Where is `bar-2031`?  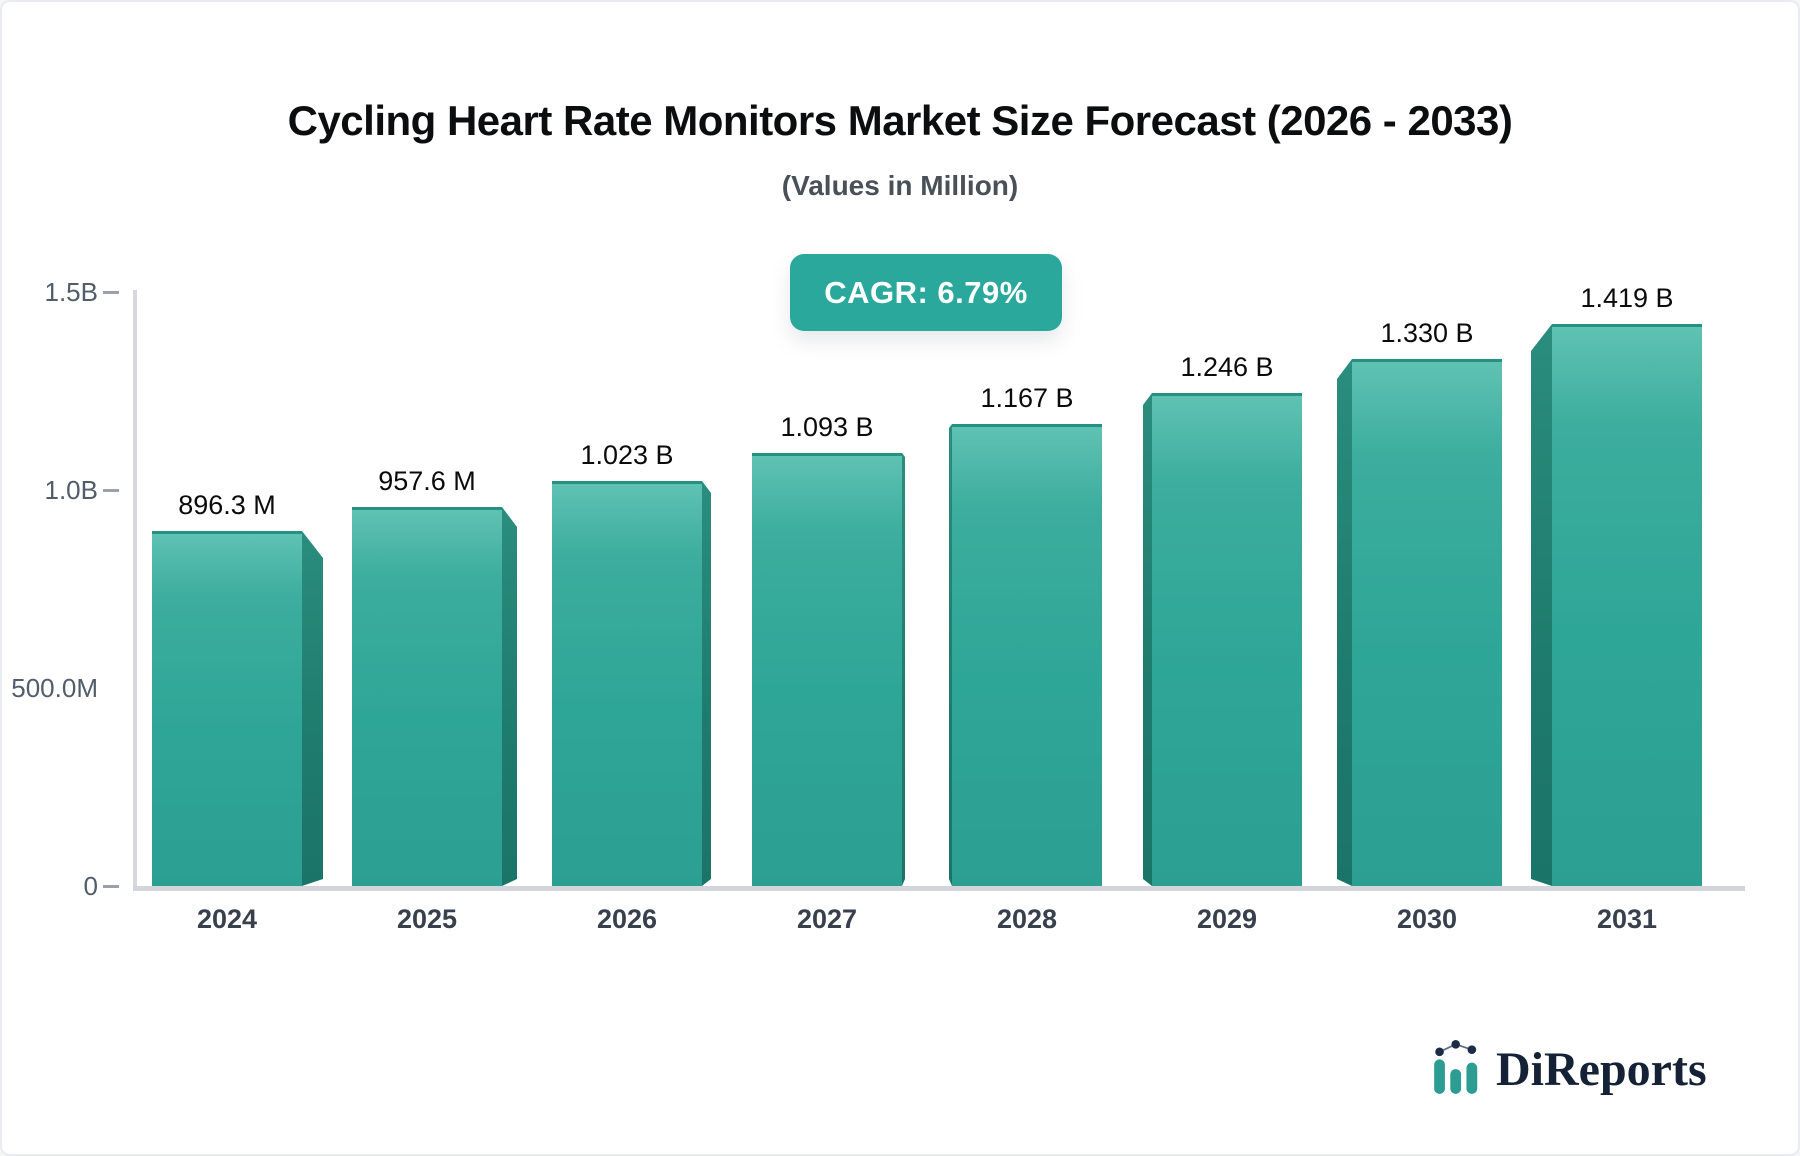
bar-2031 is located at coordinates (1627, 605).